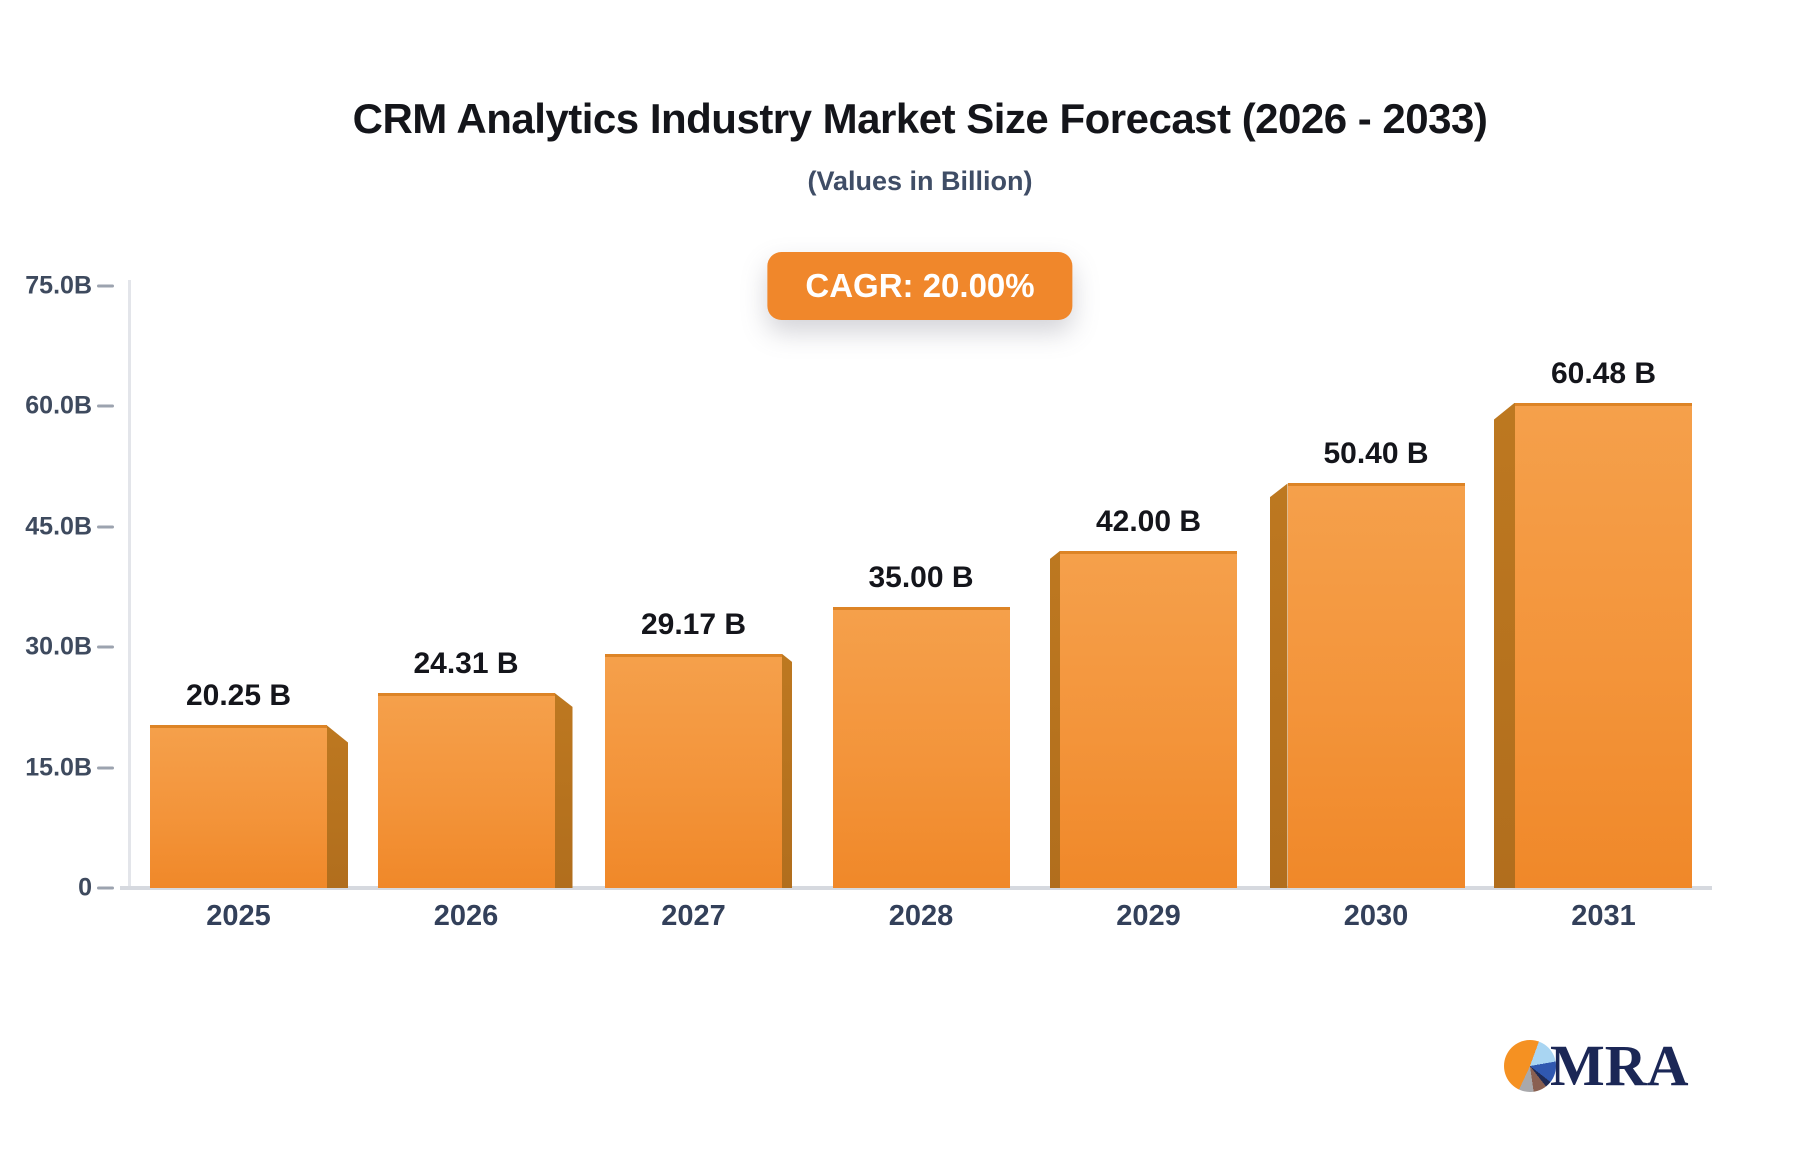  What do you see at coordinates (916, 888) in the screenshot?
I see `x-axis-line` at bounding box center [916, 888].